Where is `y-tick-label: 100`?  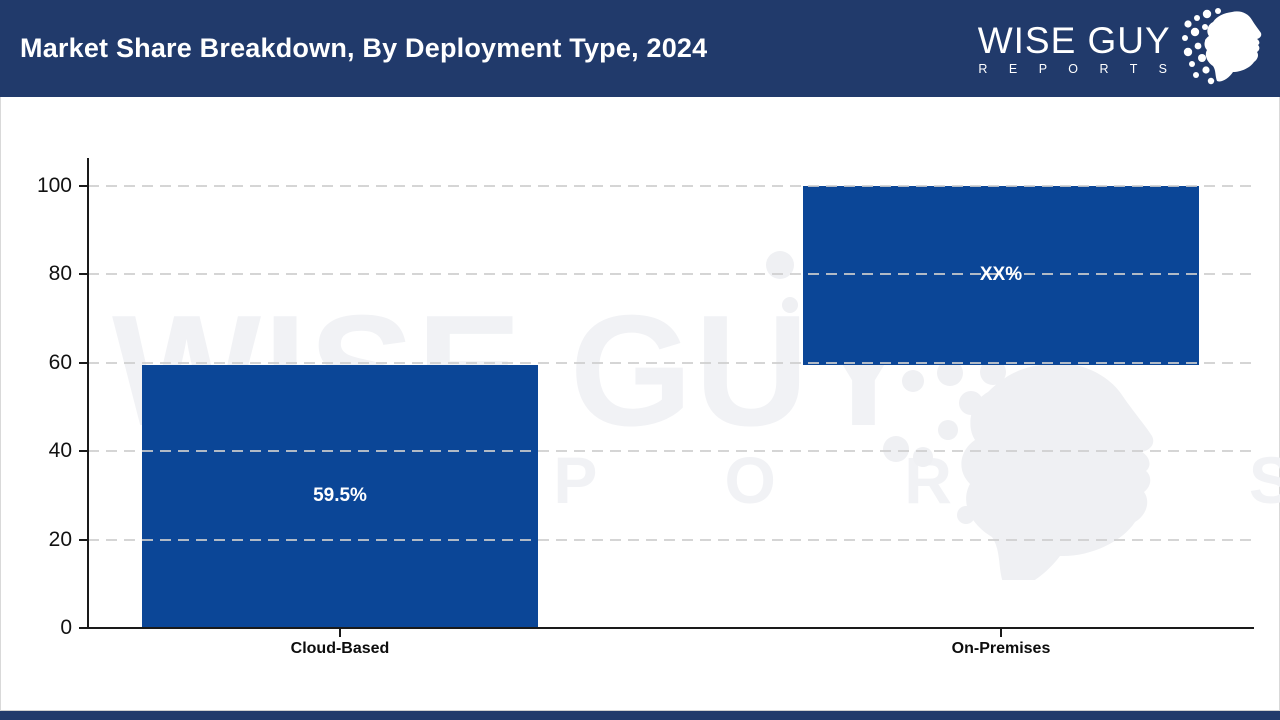 y-tick-label: 100 is located at coordinates (54, 185).